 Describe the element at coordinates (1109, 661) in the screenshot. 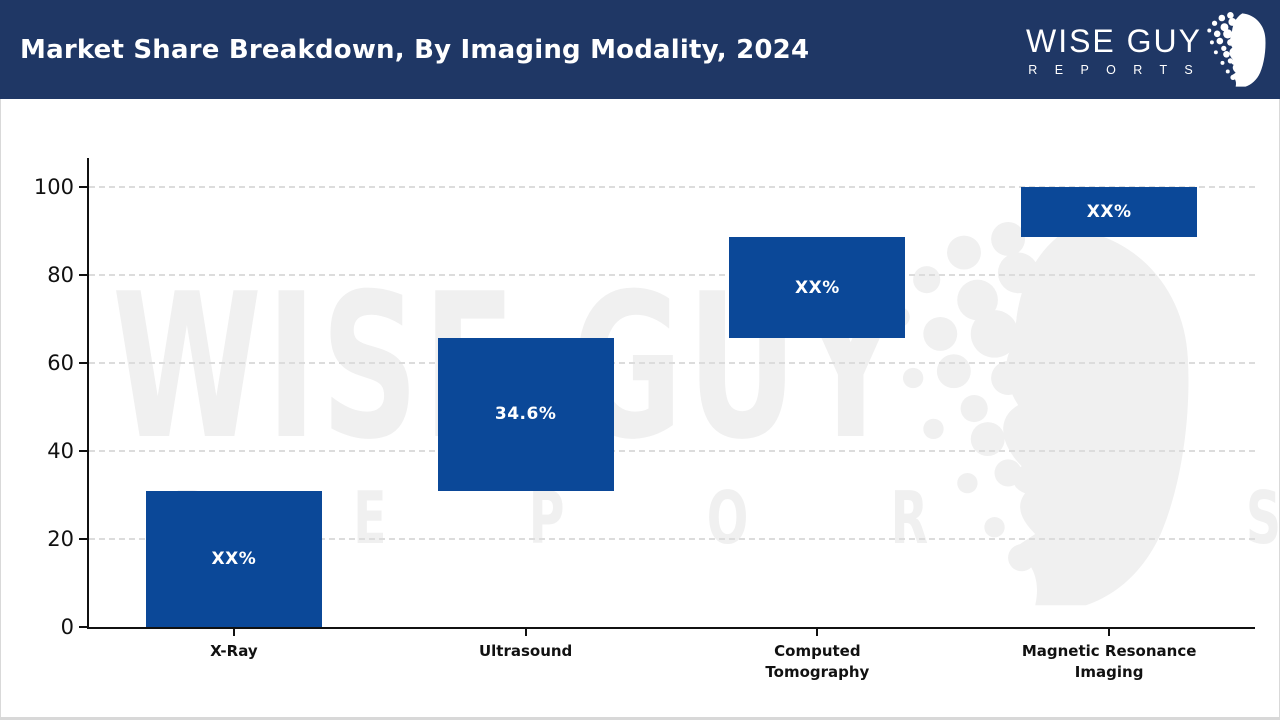

I see `x-tick-label-3: Magnetic Resonance Imaging` at that location.